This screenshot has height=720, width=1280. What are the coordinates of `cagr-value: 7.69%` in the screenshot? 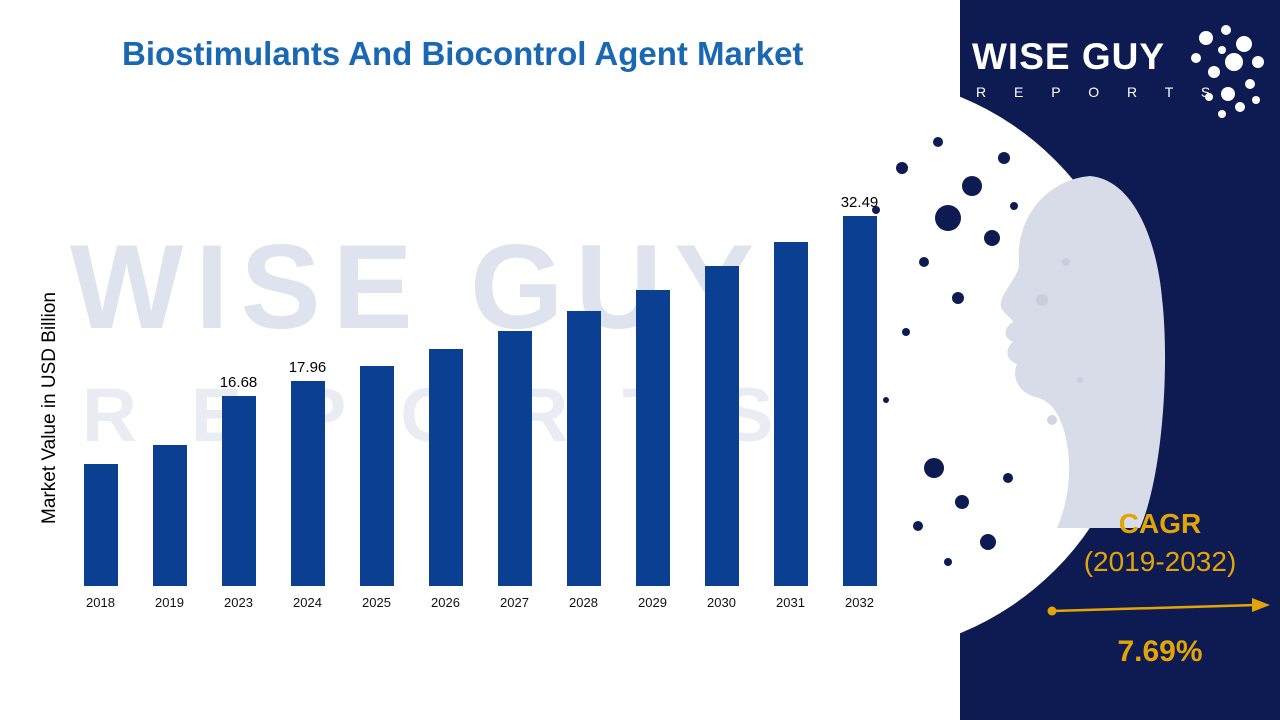 It's located at (1160, 651).